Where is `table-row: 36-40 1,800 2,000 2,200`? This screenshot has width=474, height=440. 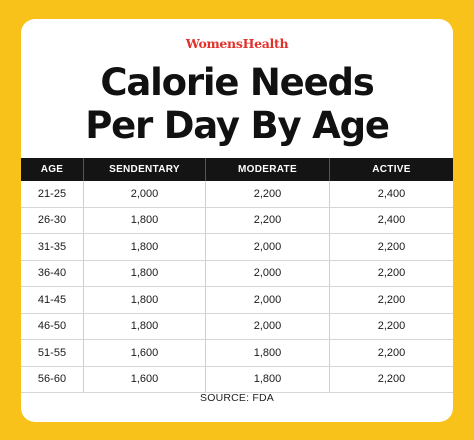
table-row: 36-40 1,800 2,000 2,200 is located at coordinates (237, 273).